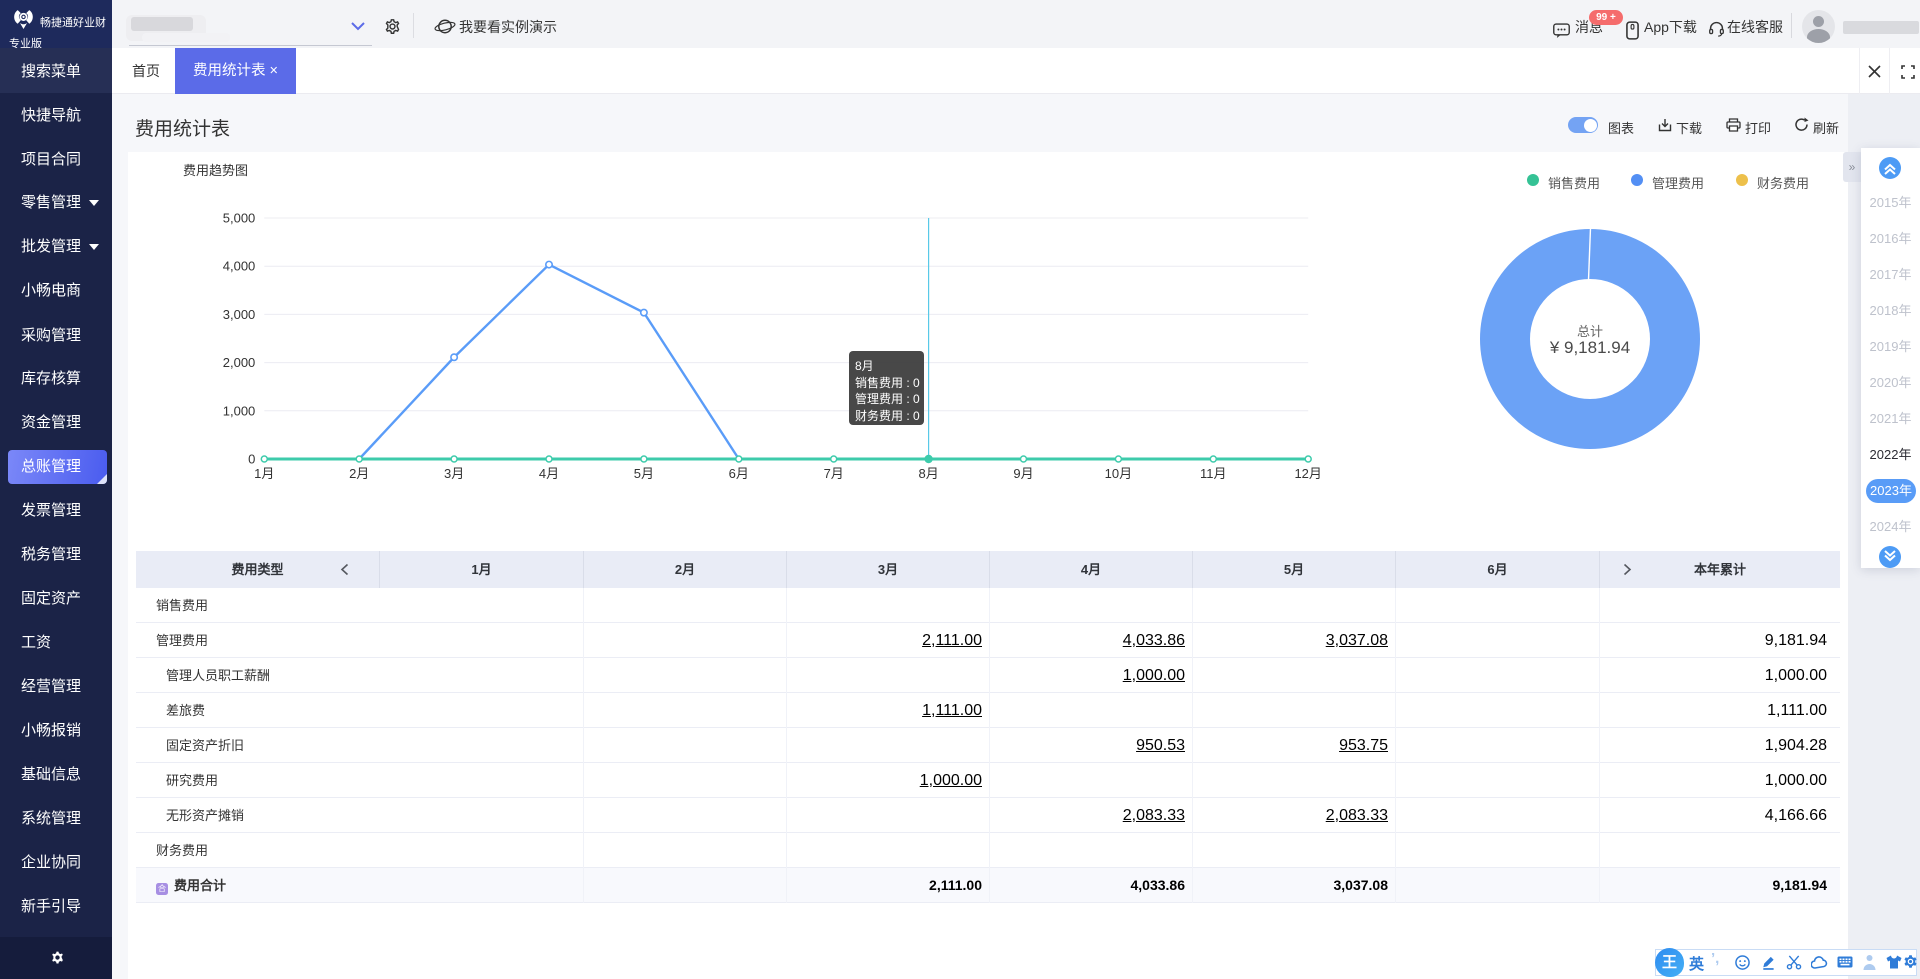  I want to click on svg-text: 2,000, so click(239, 362).